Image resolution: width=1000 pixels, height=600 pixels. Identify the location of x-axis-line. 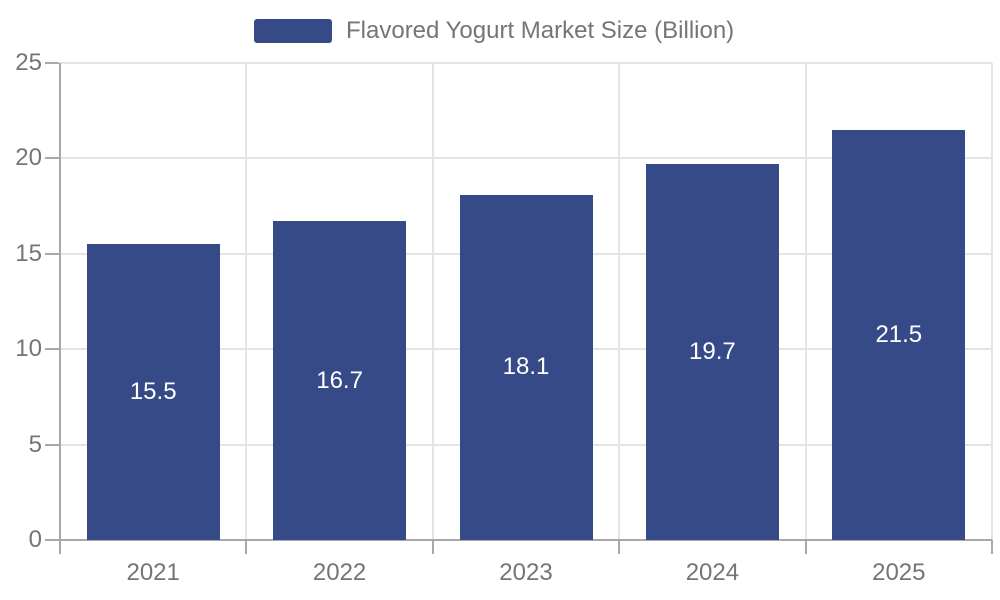
(526, 540).